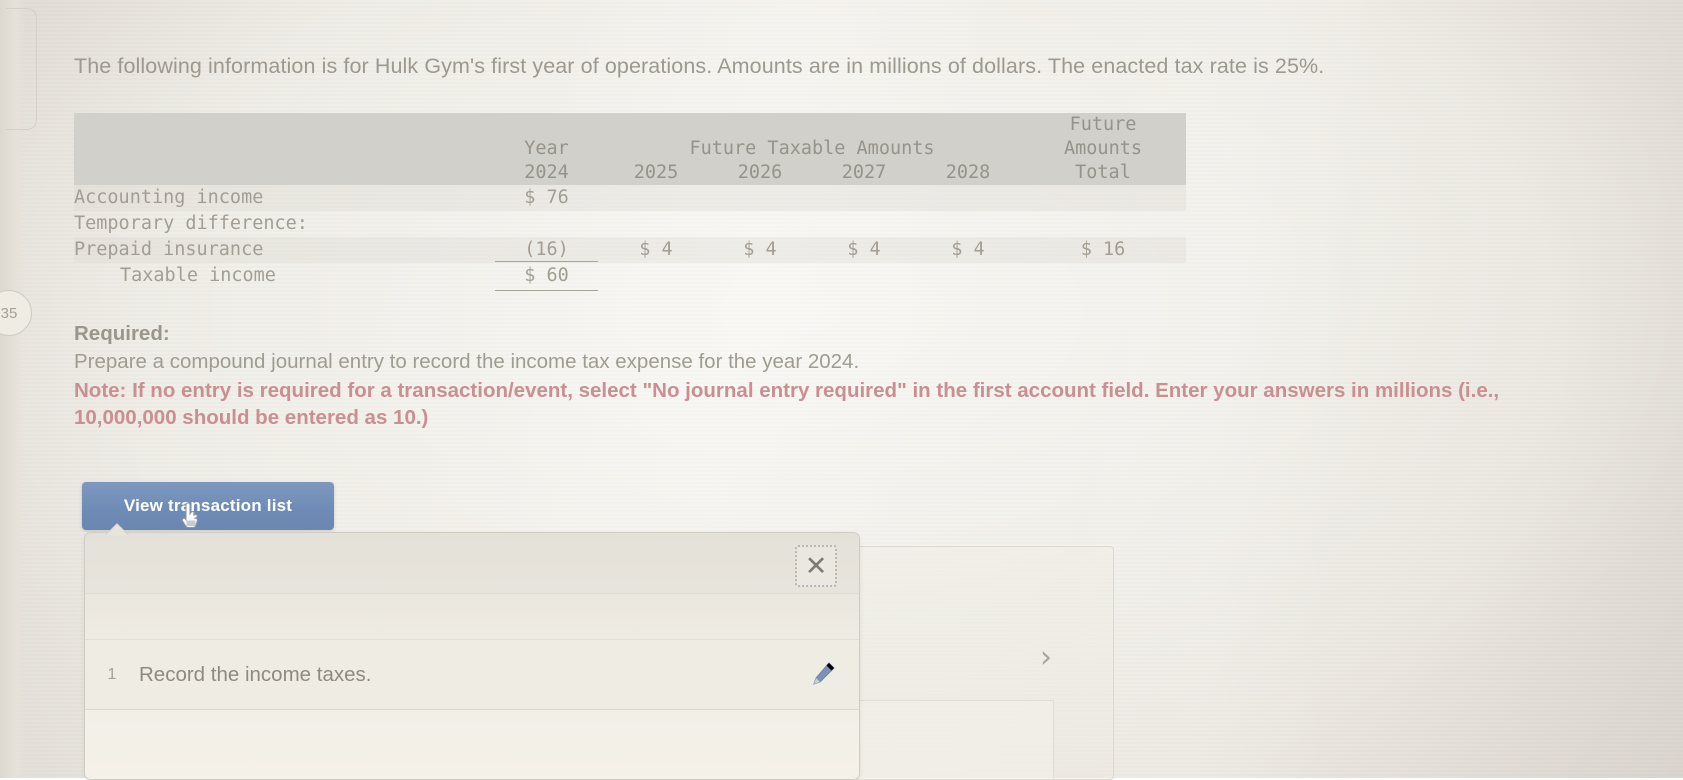  What do you see at coordinates (281, 125) in the screenshot?
I see `header-blank` at bounding box center [281, 125].